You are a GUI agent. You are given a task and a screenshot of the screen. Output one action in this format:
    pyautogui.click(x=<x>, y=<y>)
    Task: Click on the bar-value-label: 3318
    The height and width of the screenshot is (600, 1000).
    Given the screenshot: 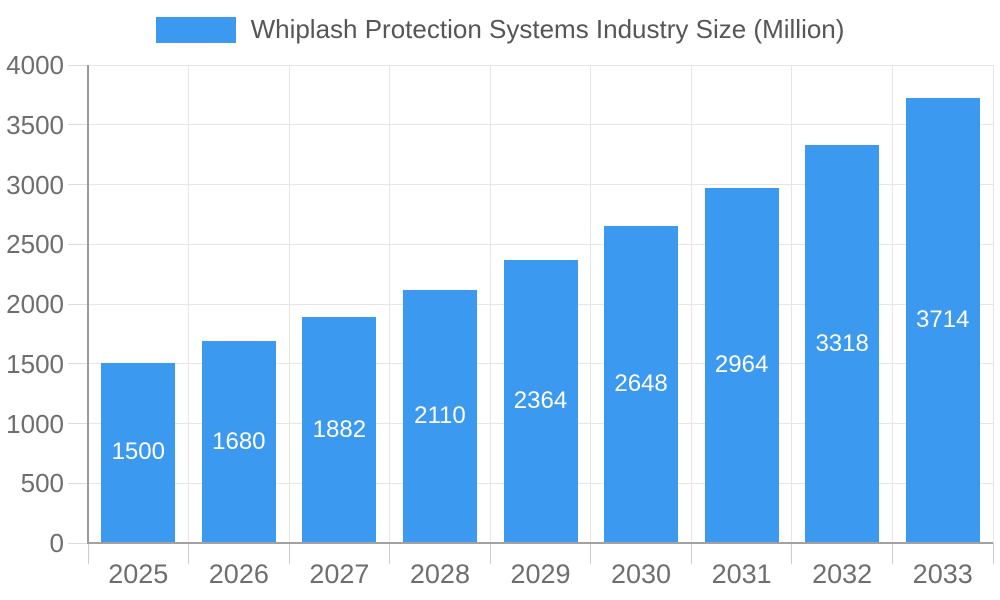 What is the action you would take?
    pyautogui.click(x=842, y=343)
    